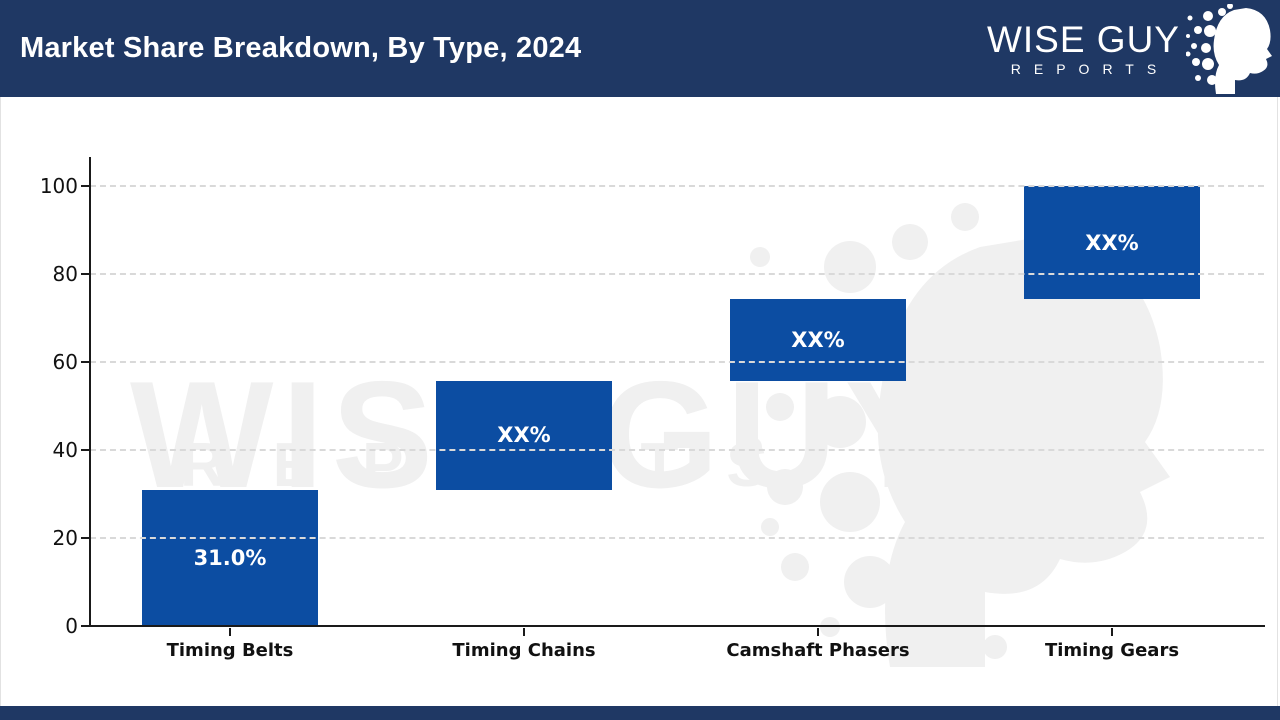 The width and height of the screenshot is (1280, 720). I want to click on bar-value-label: 31.0%, so click(230, 557).